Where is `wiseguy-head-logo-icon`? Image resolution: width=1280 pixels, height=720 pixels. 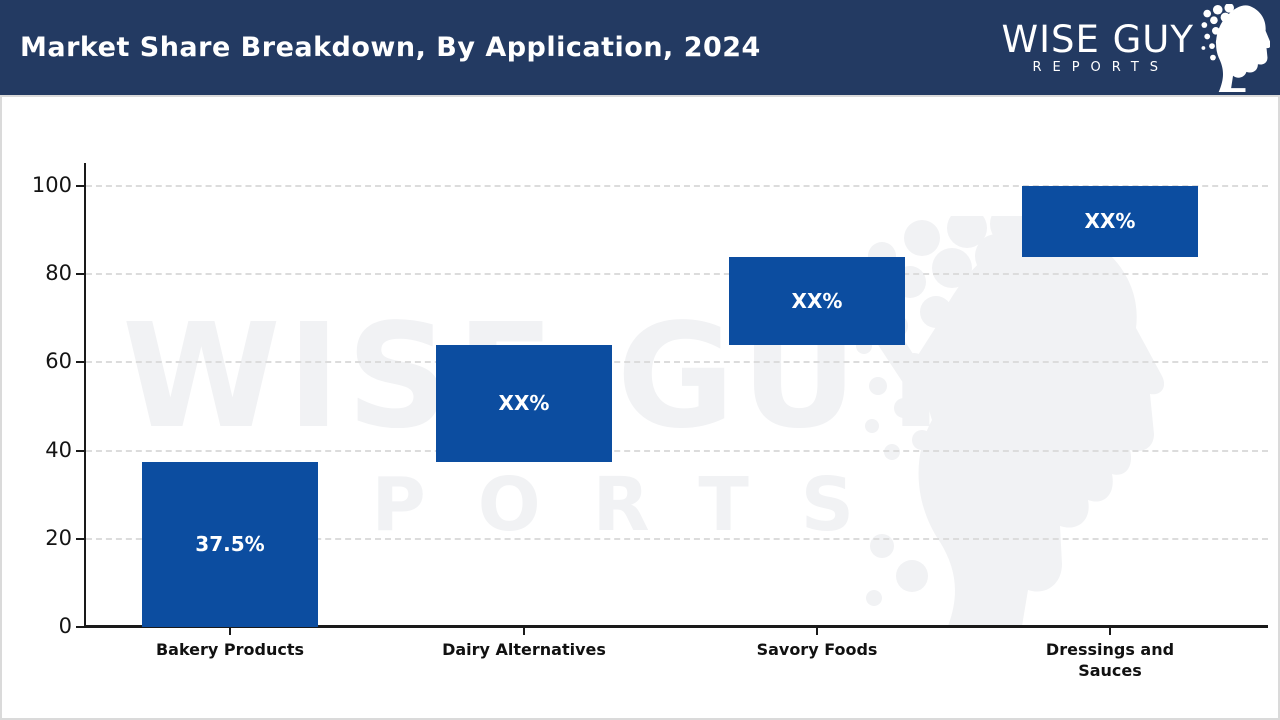
wiseguy-head-logo-icon is located at coordinates (1235, 47).